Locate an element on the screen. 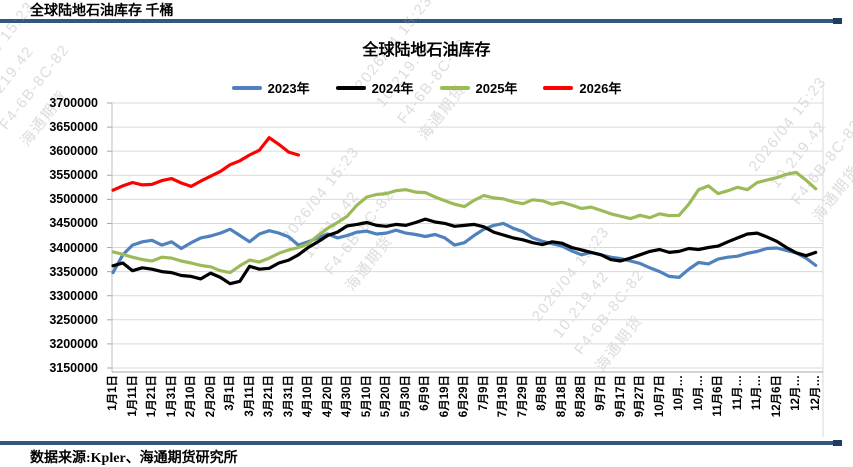 The width and height of the screenshot is (853, 467). legend-item-2025: 2025年 is located at coordinates (478, 87).